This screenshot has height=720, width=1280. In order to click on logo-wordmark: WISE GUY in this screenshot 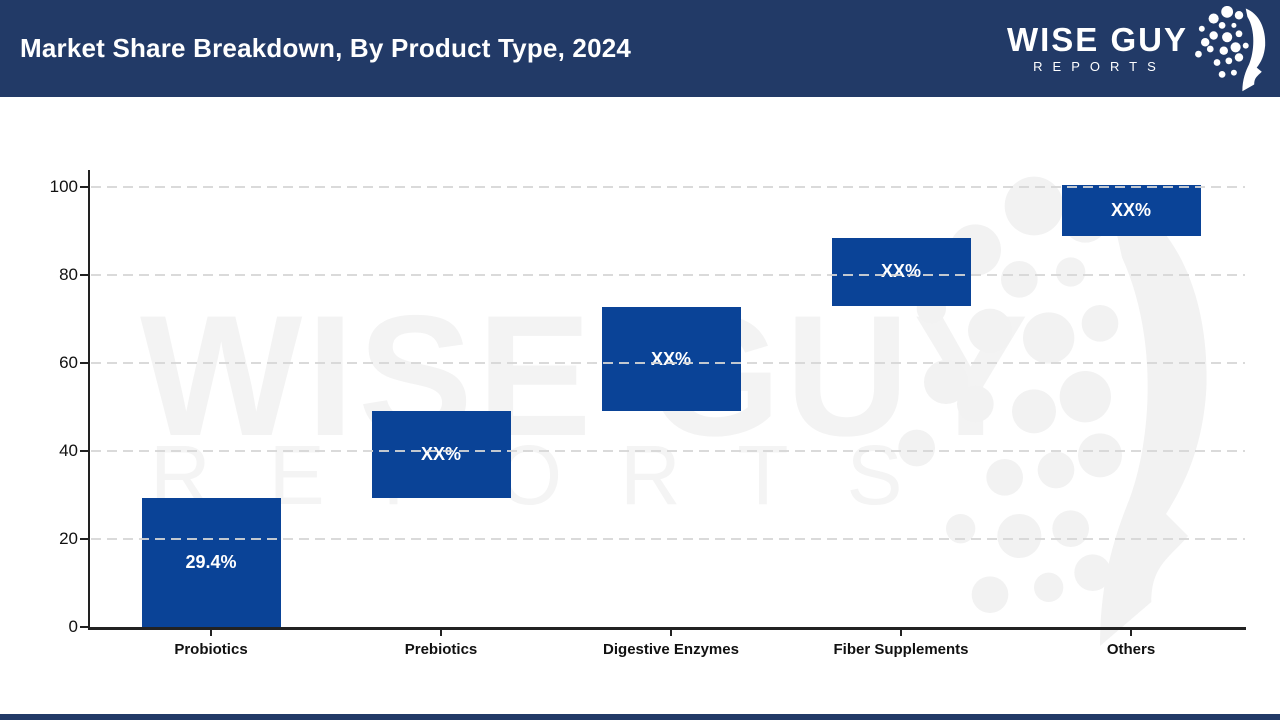, I will do `click(1097, 39)`.